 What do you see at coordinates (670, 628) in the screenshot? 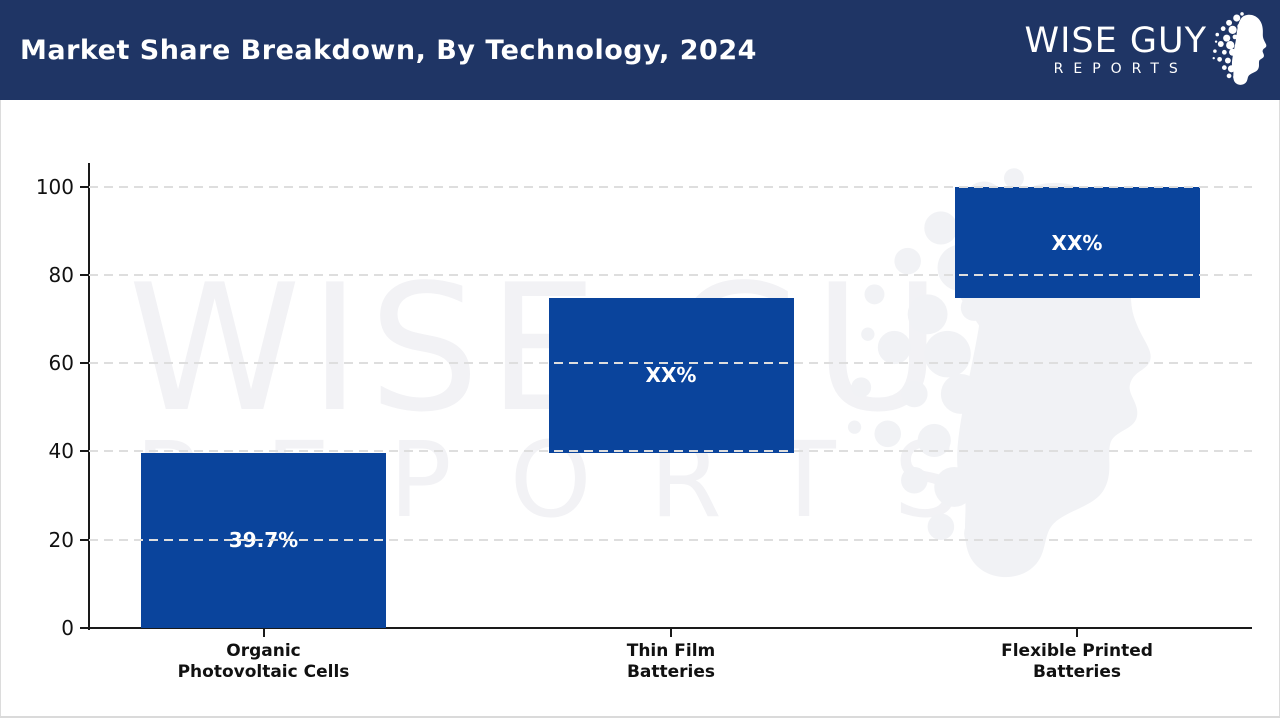
I see `x-axis-line` at bounding box center [670, 628].